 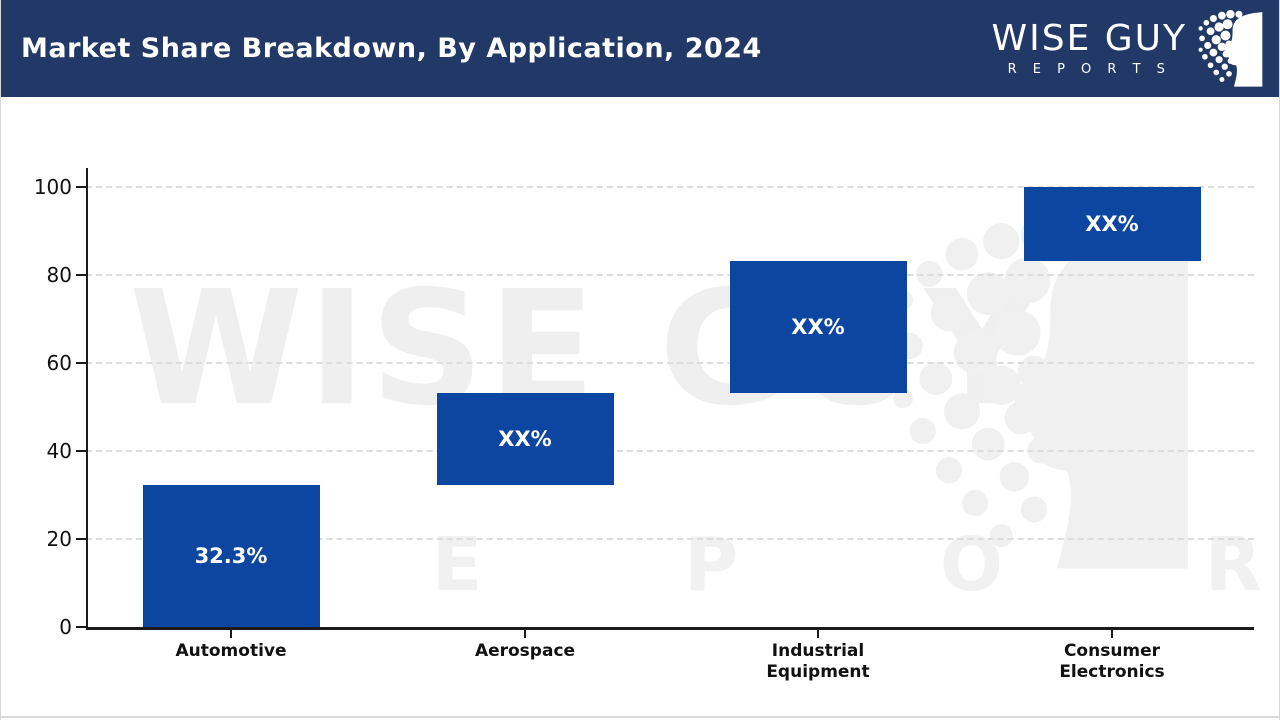 I want to click on bar-value-label: 32.3%, so click(x=231, y=555).